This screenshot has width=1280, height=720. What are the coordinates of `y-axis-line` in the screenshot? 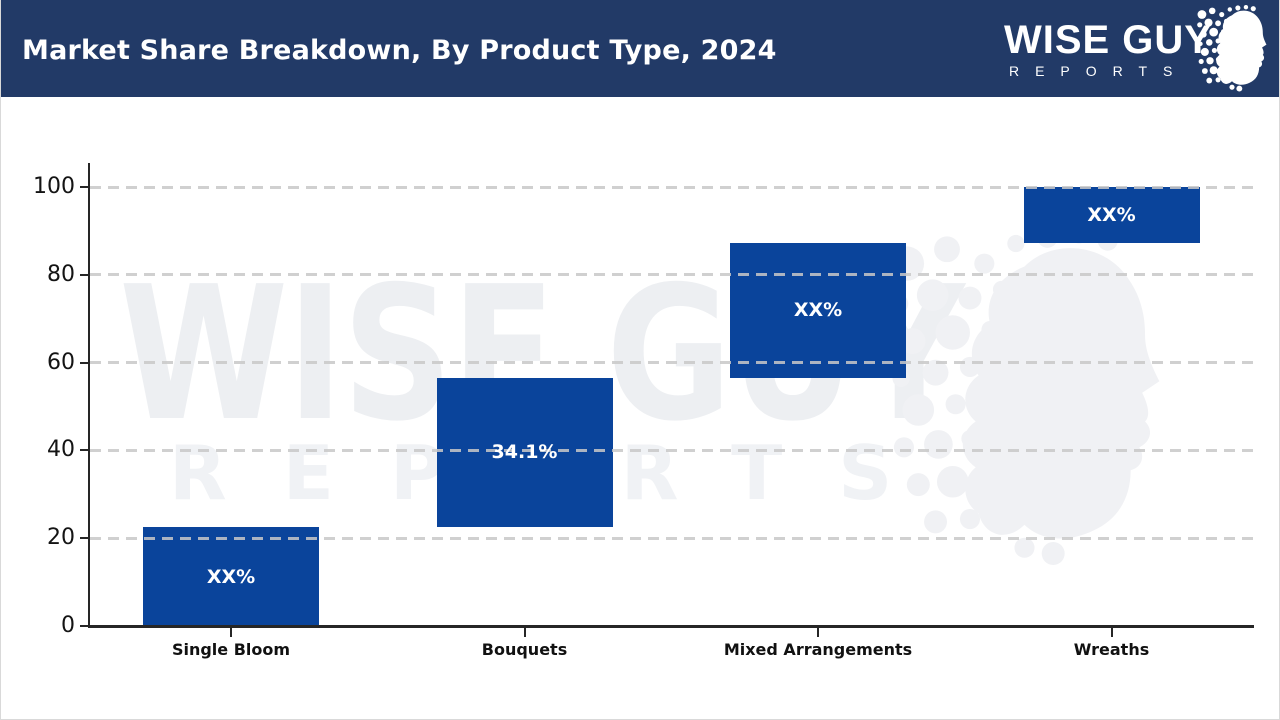 It's located at (89, 395).